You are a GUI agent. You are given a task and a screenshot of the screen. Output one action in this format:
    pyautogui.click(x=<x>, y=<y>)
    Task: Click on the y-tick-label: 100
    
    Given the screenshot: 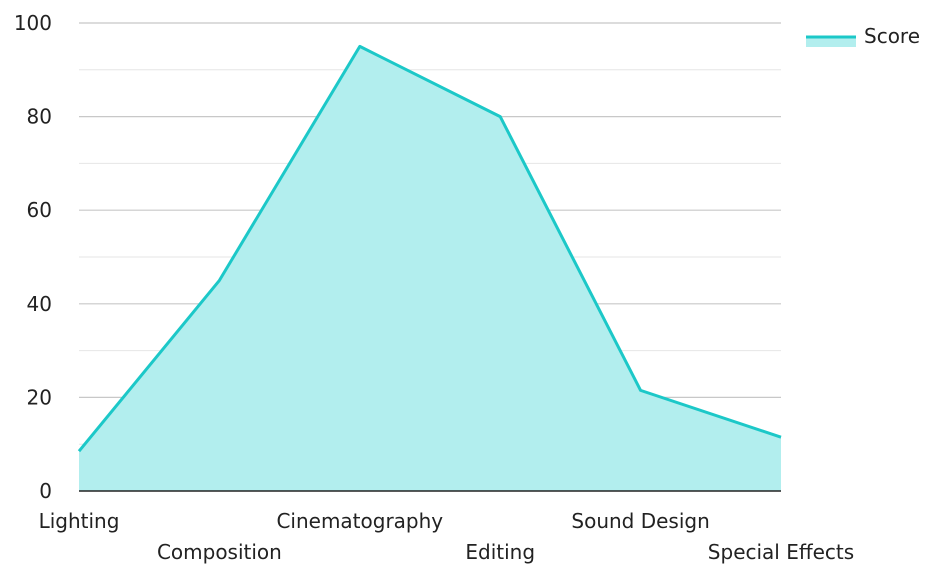 What is the action you would take?
    pyautogui.click(x=33, y=23)
    